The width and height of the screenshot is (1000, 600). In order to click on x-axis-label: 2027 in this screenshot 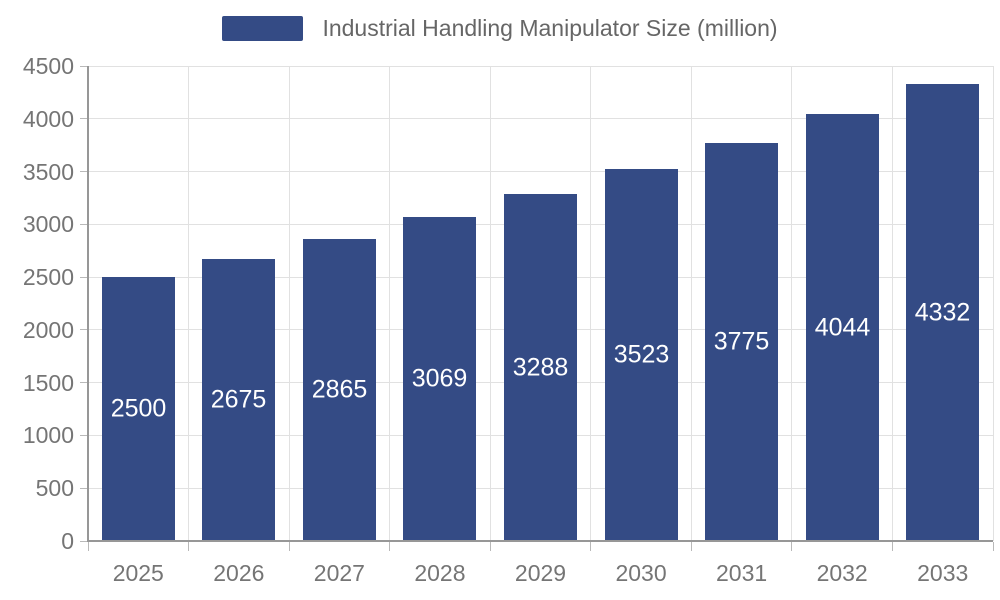, I will do `click(339, 573)`.